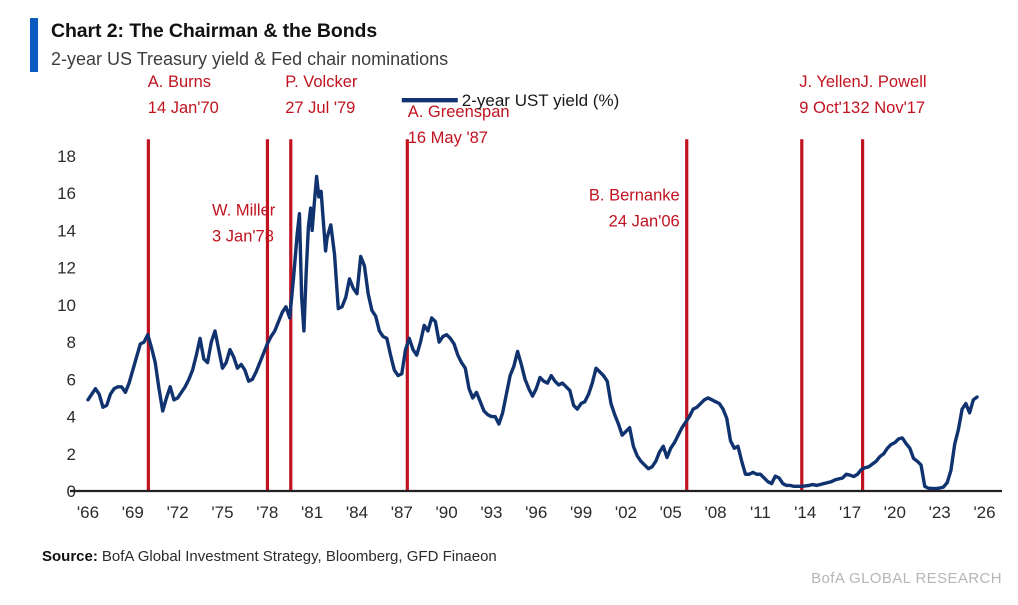  I want to click on y-axis-tick-label: 8, so click(71, 342).